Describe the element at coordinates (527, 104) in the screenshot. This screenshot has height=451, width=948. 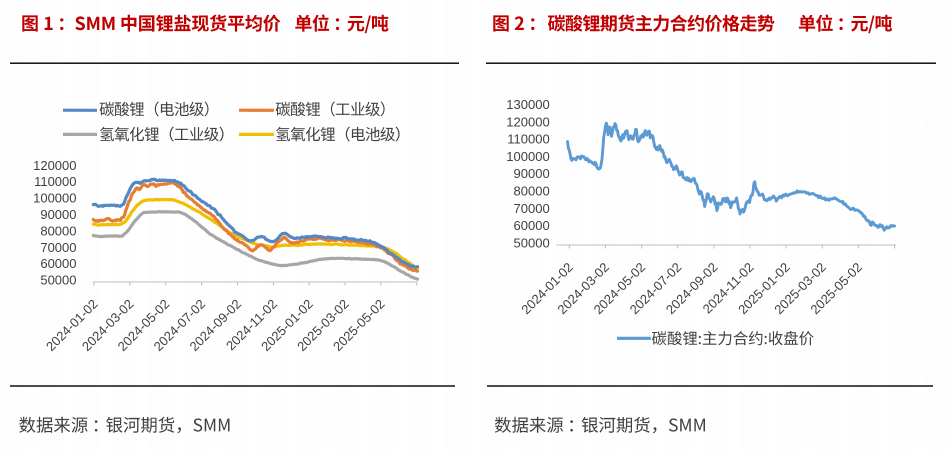
I see `svg-text: 130000` at that location.